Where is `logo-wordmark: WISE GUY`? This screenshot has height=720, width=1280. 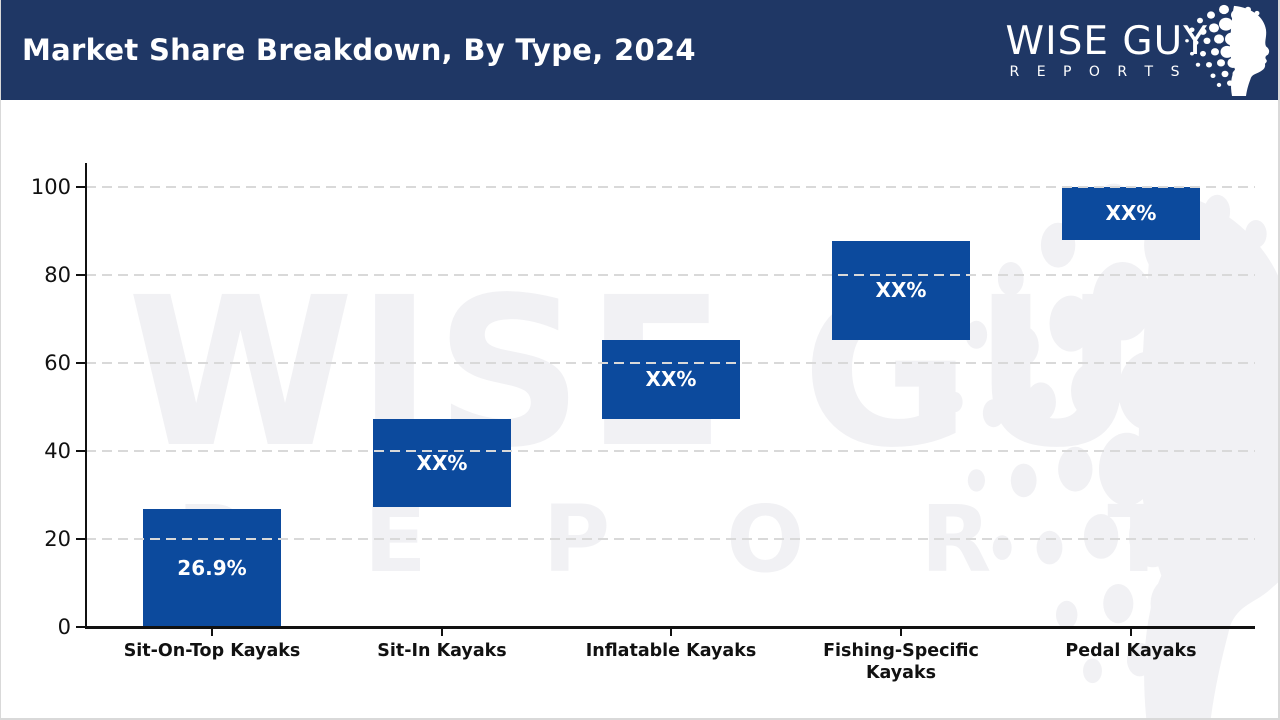
logo-wordmark: WISE GUY is located at coordinates (1106, 41).